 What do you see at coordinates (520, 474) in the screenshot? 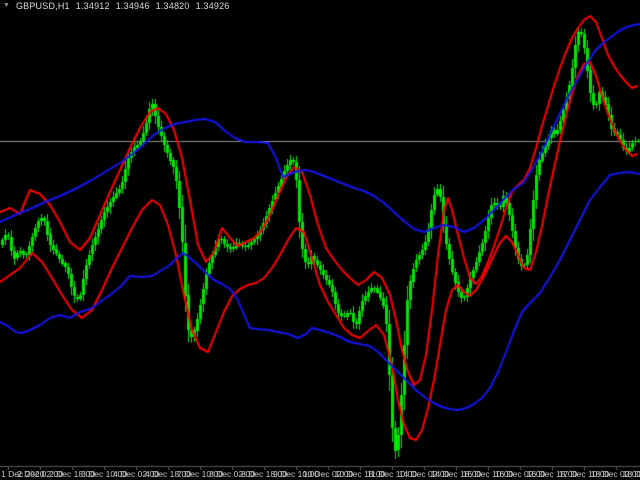
I see `time-axis-label: 16 Dec 02:00` at bounding box center [520, 474].